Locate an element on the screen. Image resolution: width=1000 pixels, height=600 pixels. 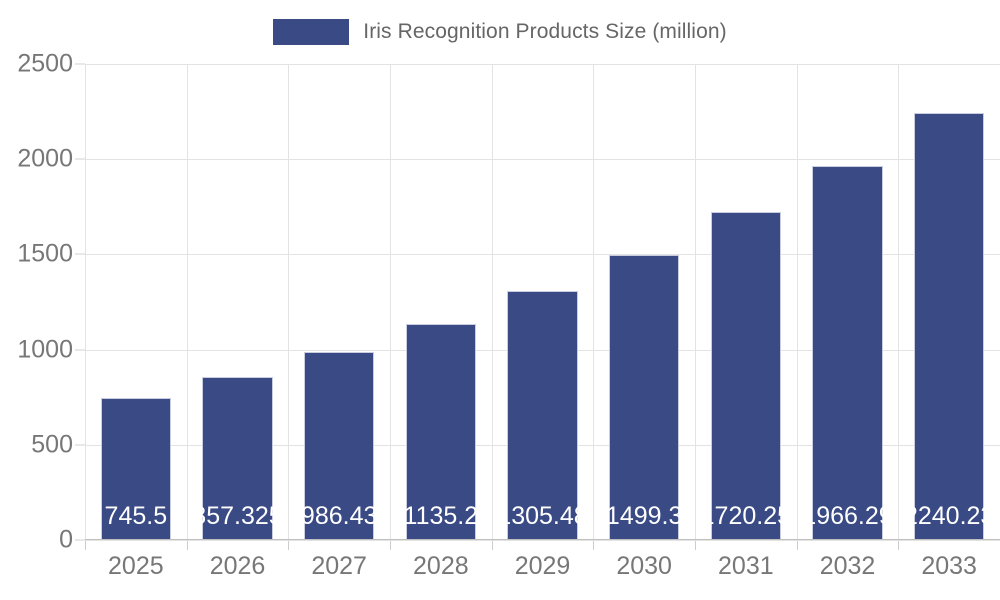
bar-2026: 857.325 is located at coordinates (237, 458).